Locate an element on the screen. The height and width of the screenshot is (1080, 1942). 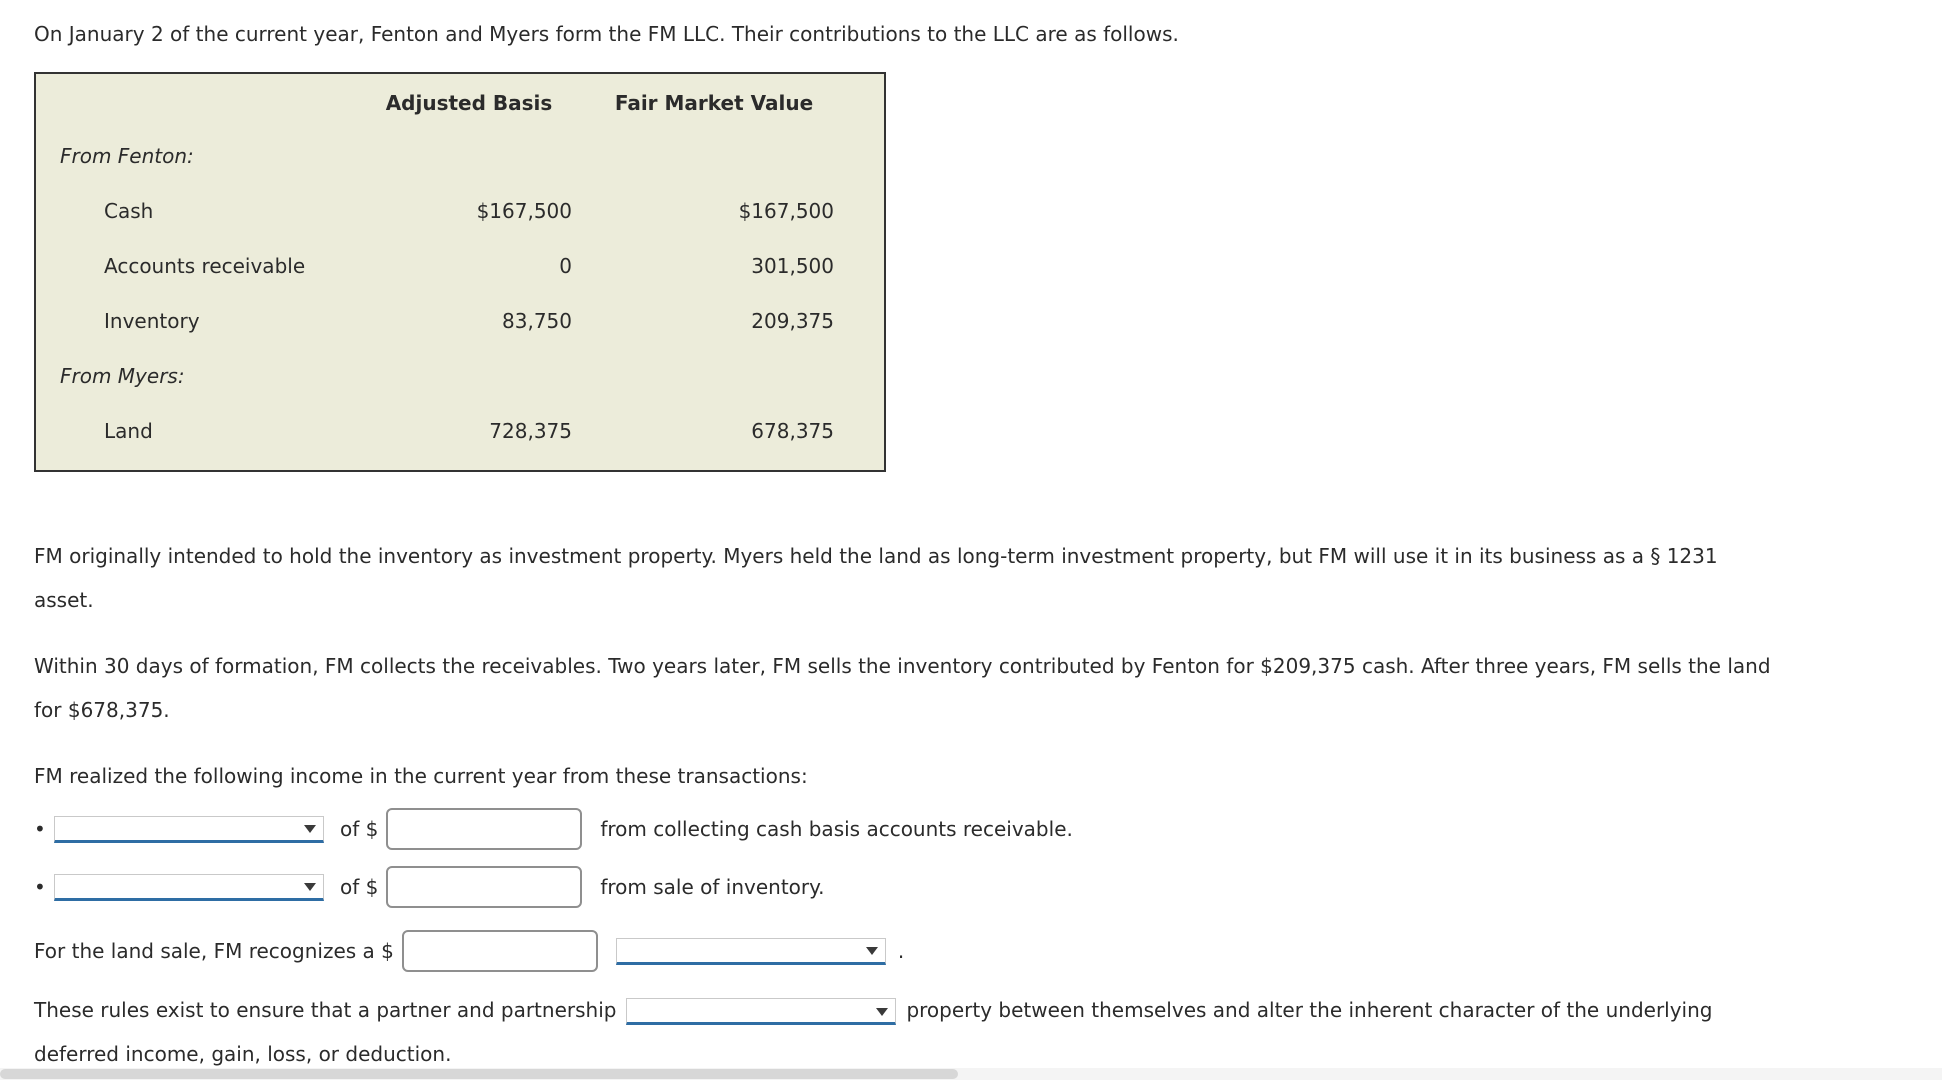
table-row-from-myers: From Myers: is located at coordinates (460, 375).